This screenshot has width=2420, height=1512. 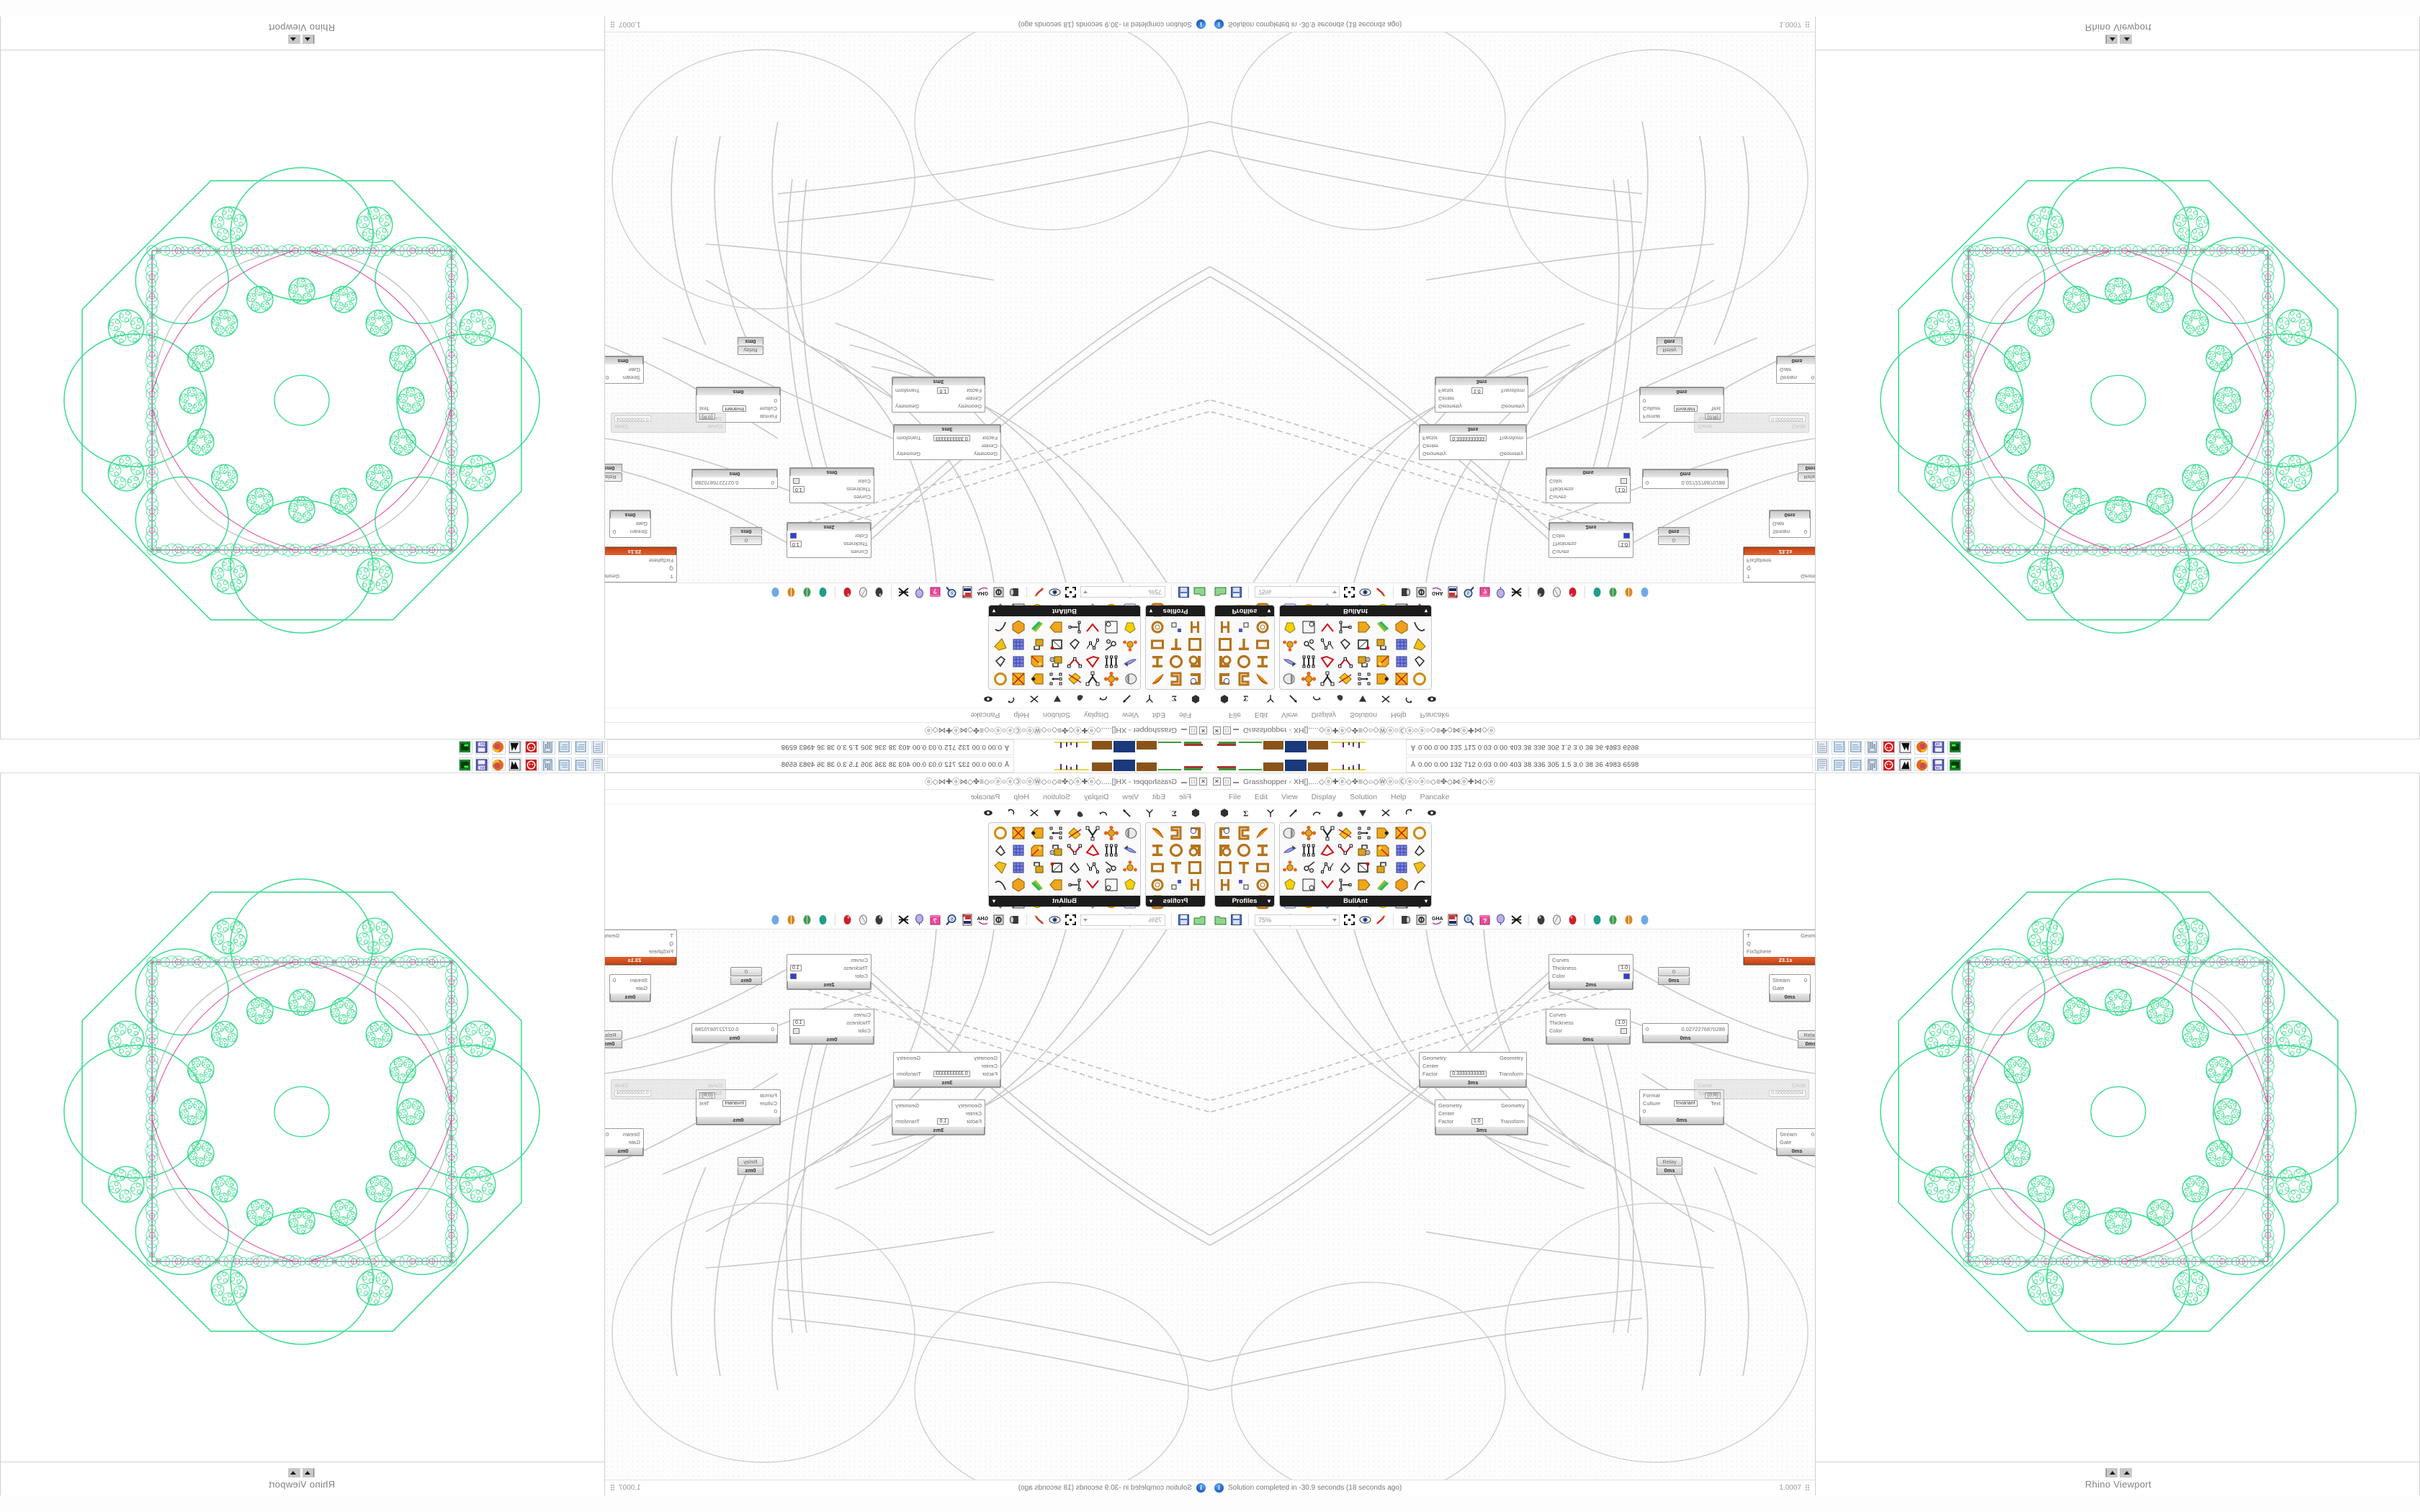 What do you see at coordinates (1324, 796) in the screenshot?
I see `menu-item-display: Display` at bounding box center [1324, 796].